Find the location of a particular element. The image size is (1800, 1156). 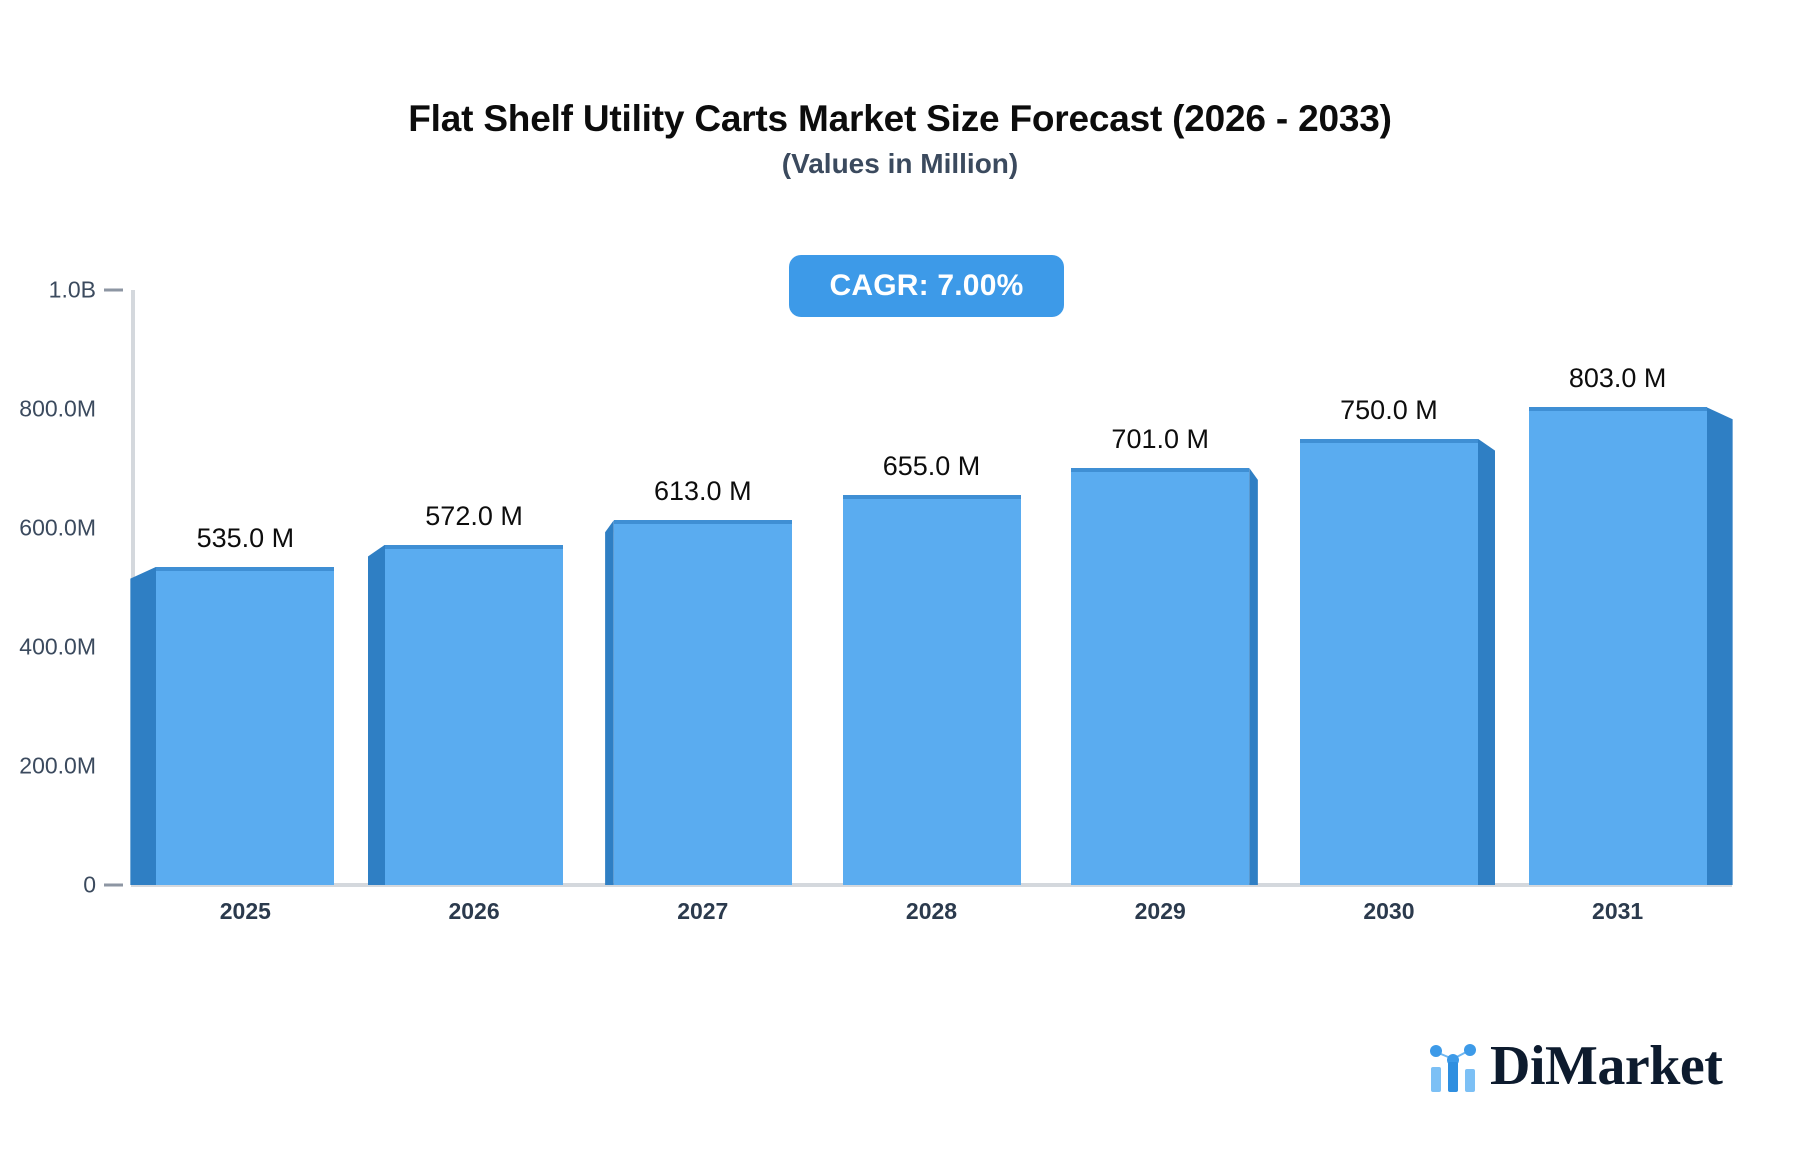

x-tick-label: 2027 is located at coordinates (703, 911).